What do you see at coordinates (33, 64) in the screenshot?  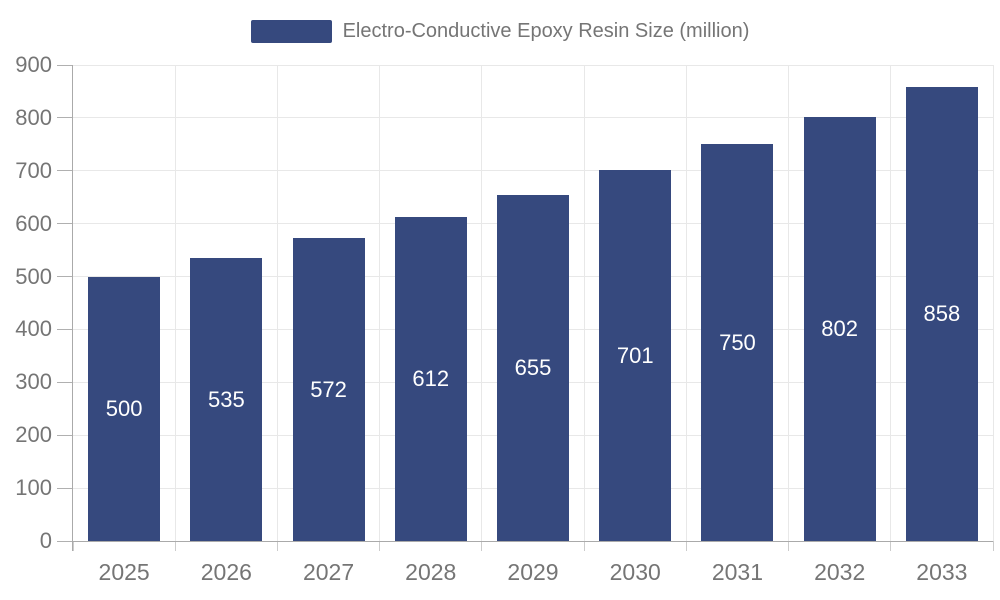 I see `y-axis-tick-label: 900` at bounding box center [33, 64].